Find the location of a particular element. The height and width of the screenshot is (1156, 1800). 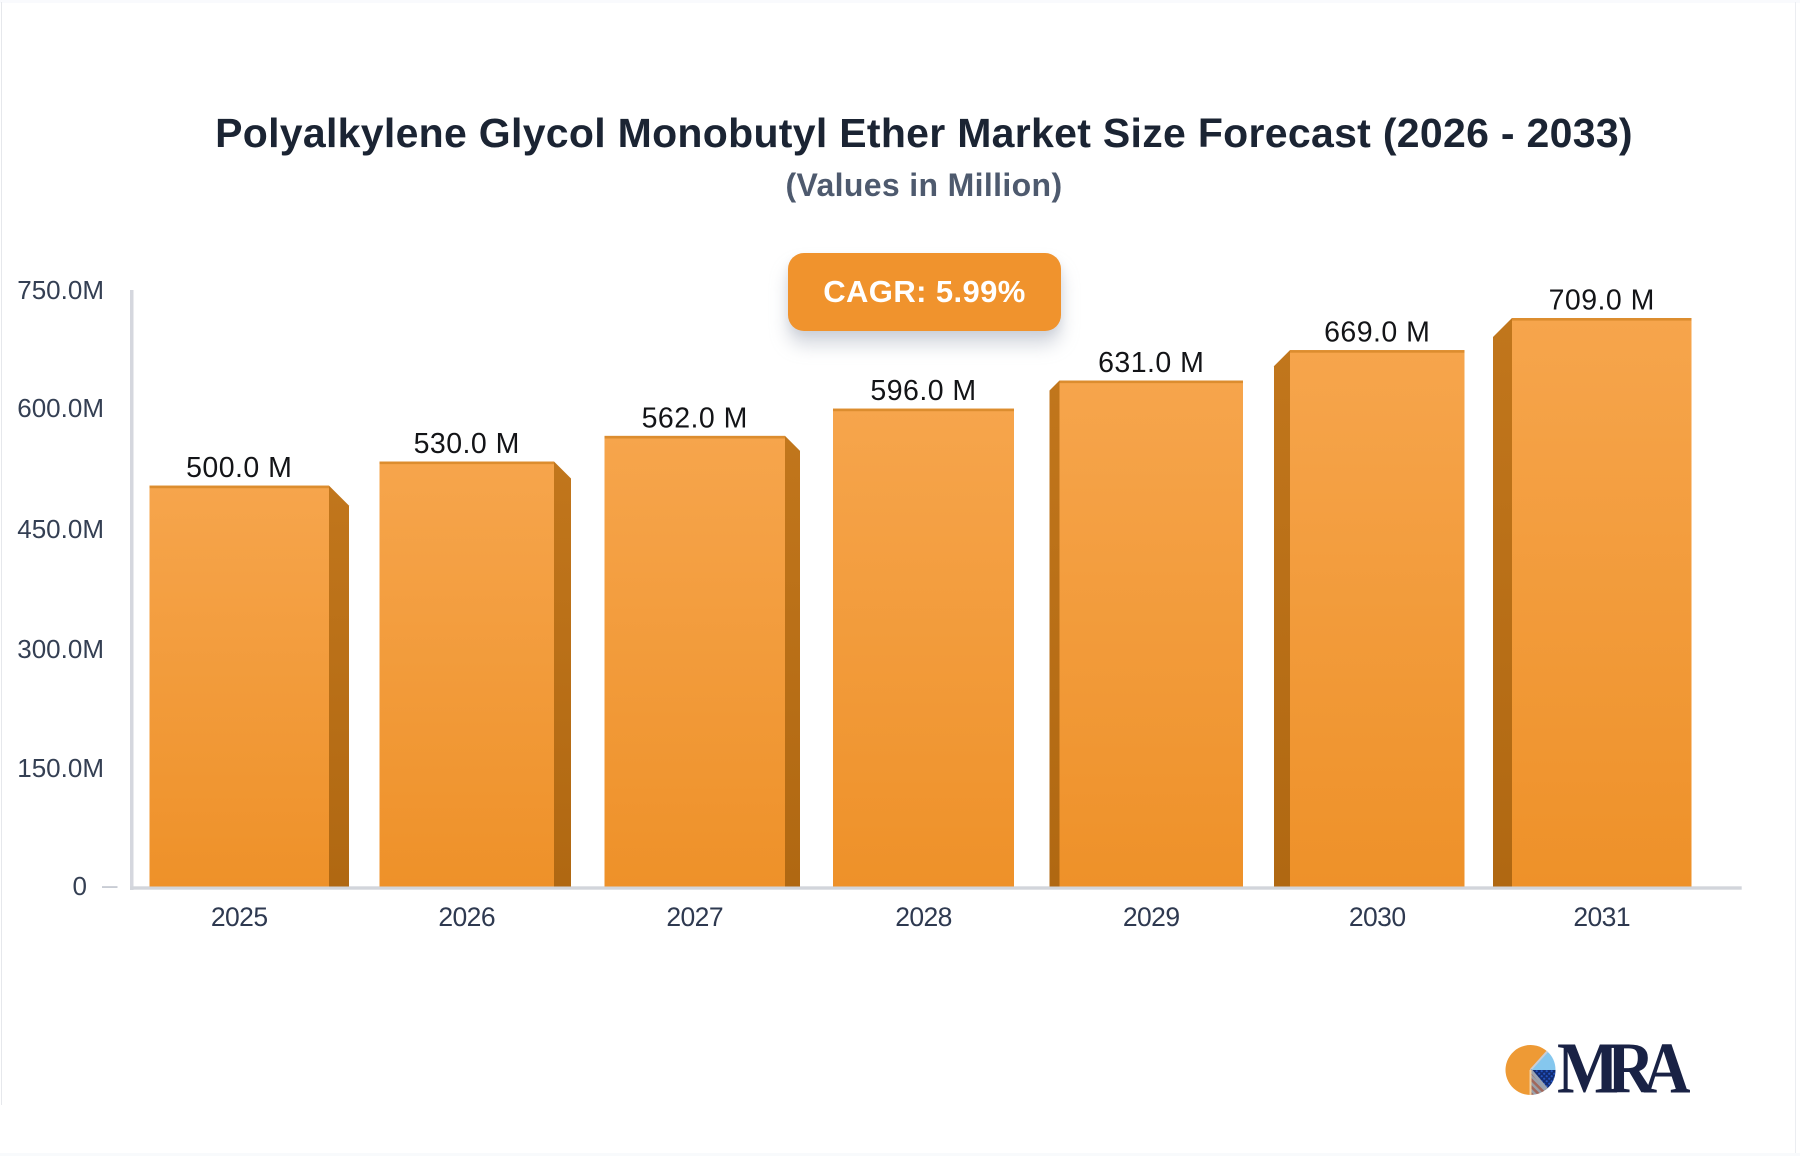

svg-text: 2028 is located at coordinates (923, 917).